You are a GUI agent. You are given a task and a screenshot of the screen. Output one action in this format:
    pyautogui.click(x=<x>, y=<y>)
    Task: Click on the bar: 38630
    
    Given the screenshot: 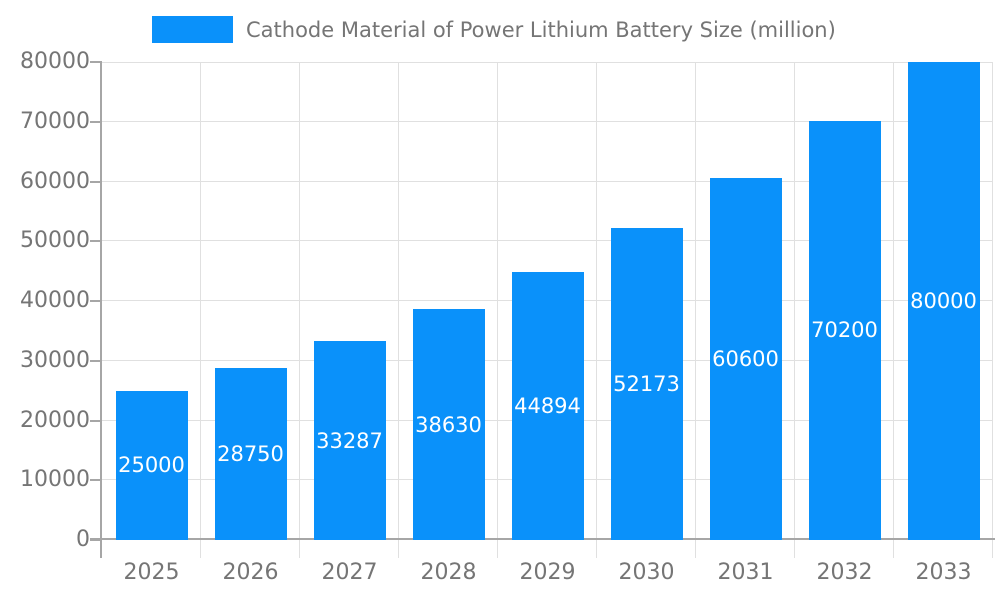 What is the action you would take?
    pyautogui.click(x=448, y=424)
    